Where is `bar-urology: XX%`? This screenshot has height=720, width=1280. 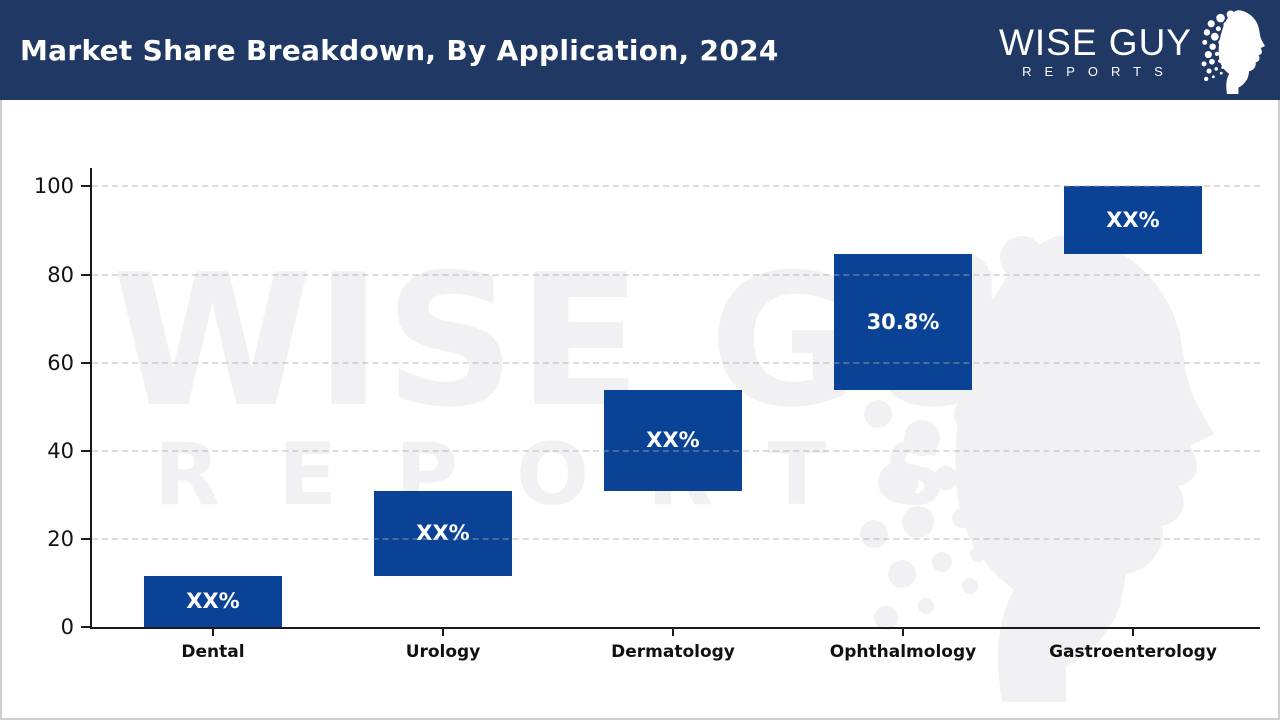
bar-urology: XX% is located at coordinates (443, 533).